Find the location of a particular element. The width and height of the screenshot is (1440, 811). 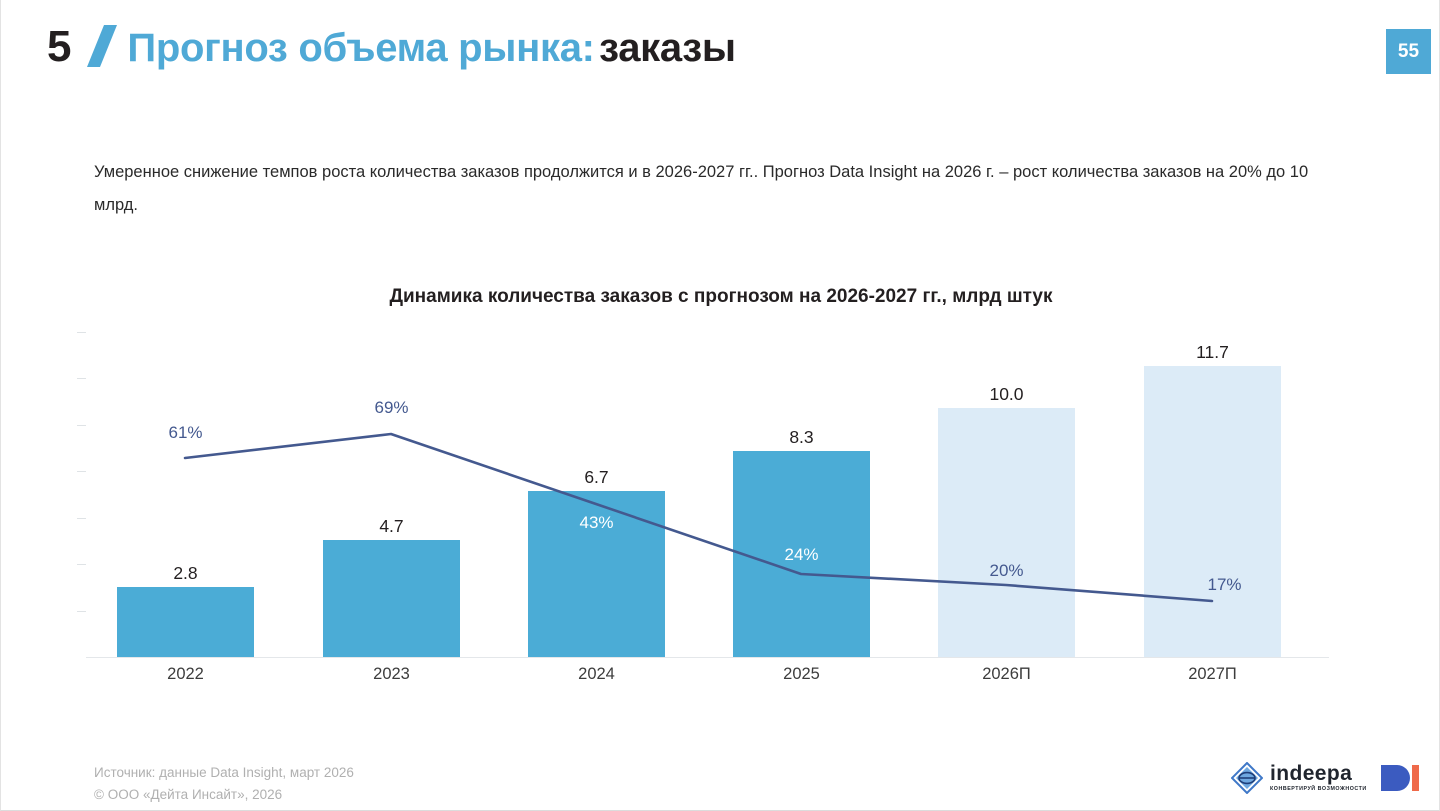

footer-logos: indeepa КОНВЕРТИРУЙ ВОЗМОЖНОСТИ is located at coordinates (1331, 779).